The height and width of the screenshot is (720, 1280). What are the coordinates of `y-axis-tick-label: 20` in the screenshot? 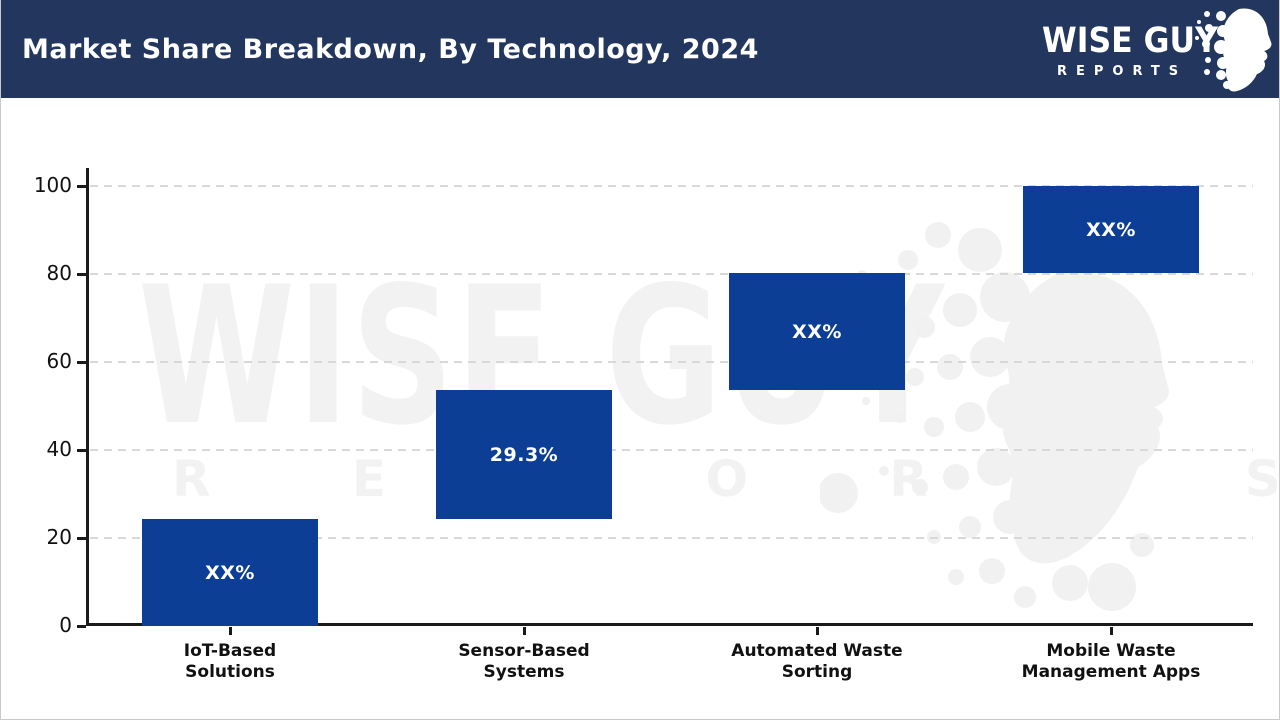 It's located at (59, 537).